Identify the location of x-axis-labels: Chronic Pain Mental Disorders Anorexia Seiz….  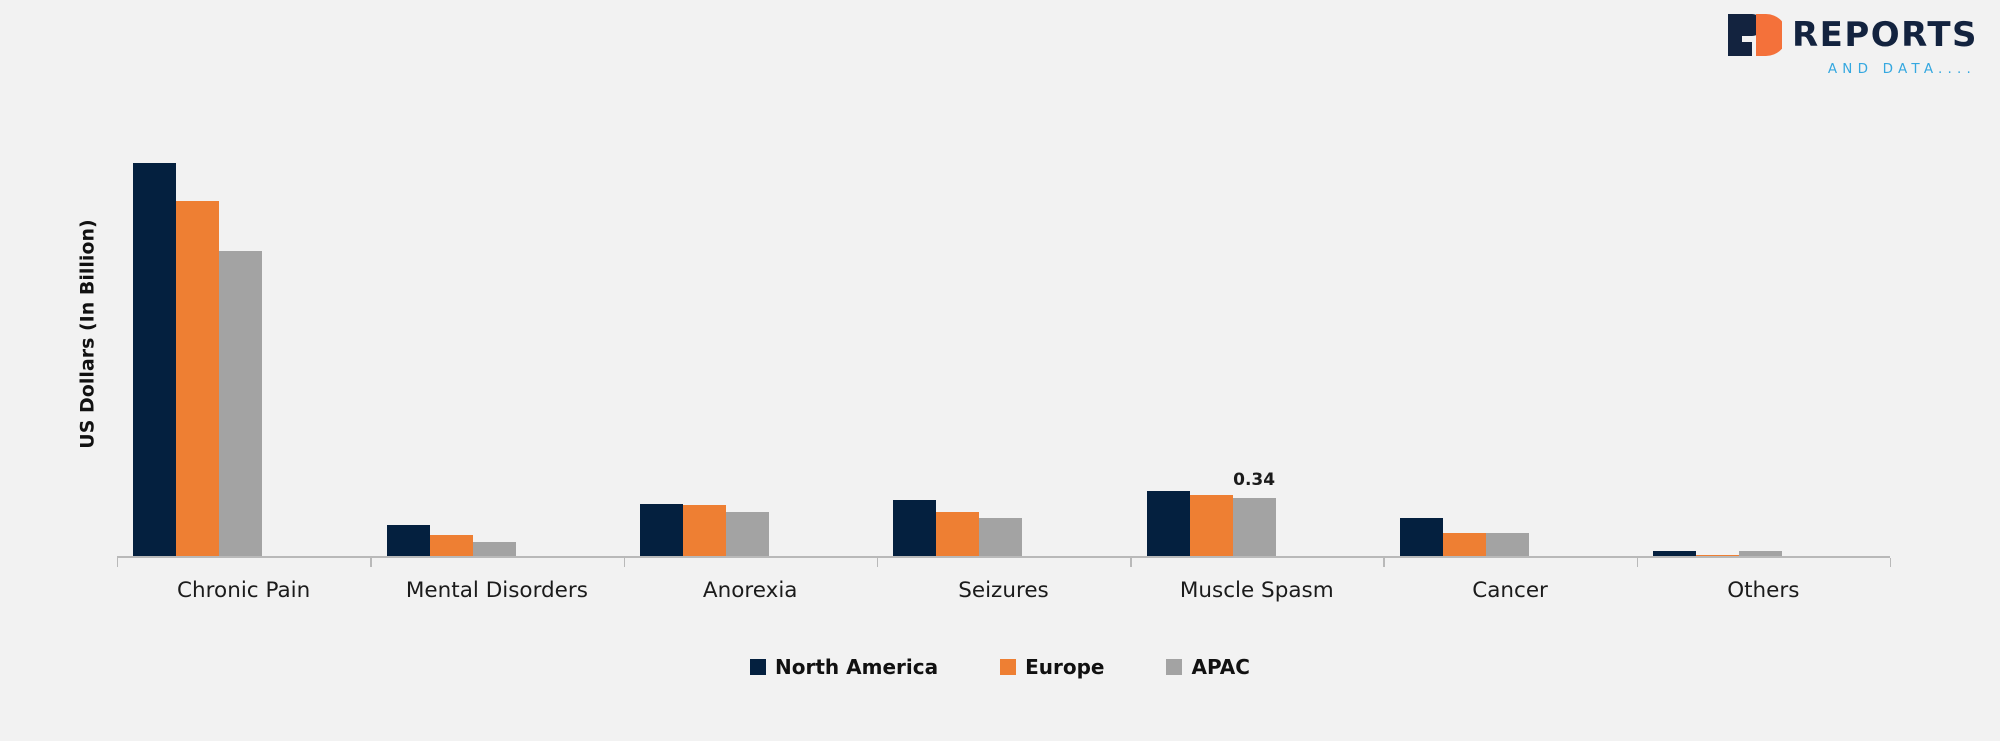
(1003, 590).